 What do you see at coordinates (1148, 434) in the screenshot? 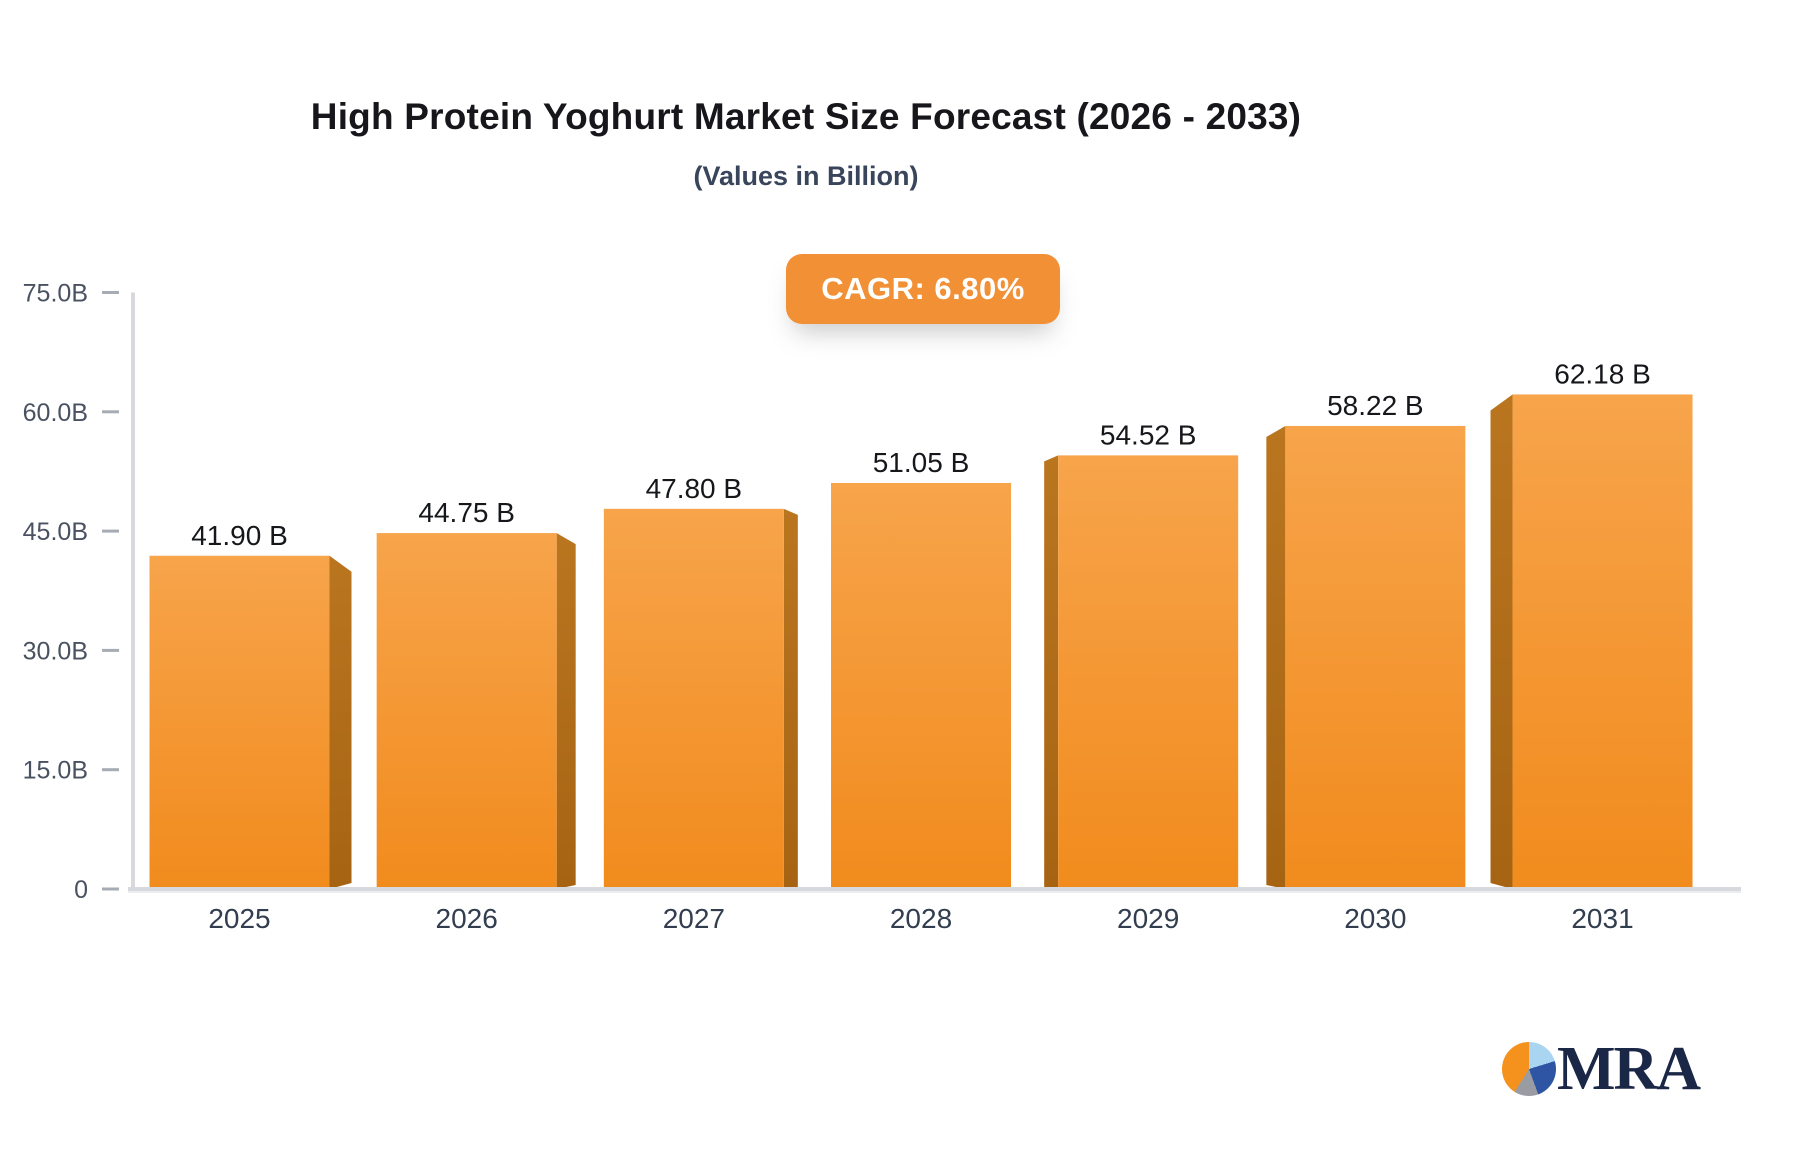
I see `bar-value-label: 54.52 B` at bounding box center [1148, 434].